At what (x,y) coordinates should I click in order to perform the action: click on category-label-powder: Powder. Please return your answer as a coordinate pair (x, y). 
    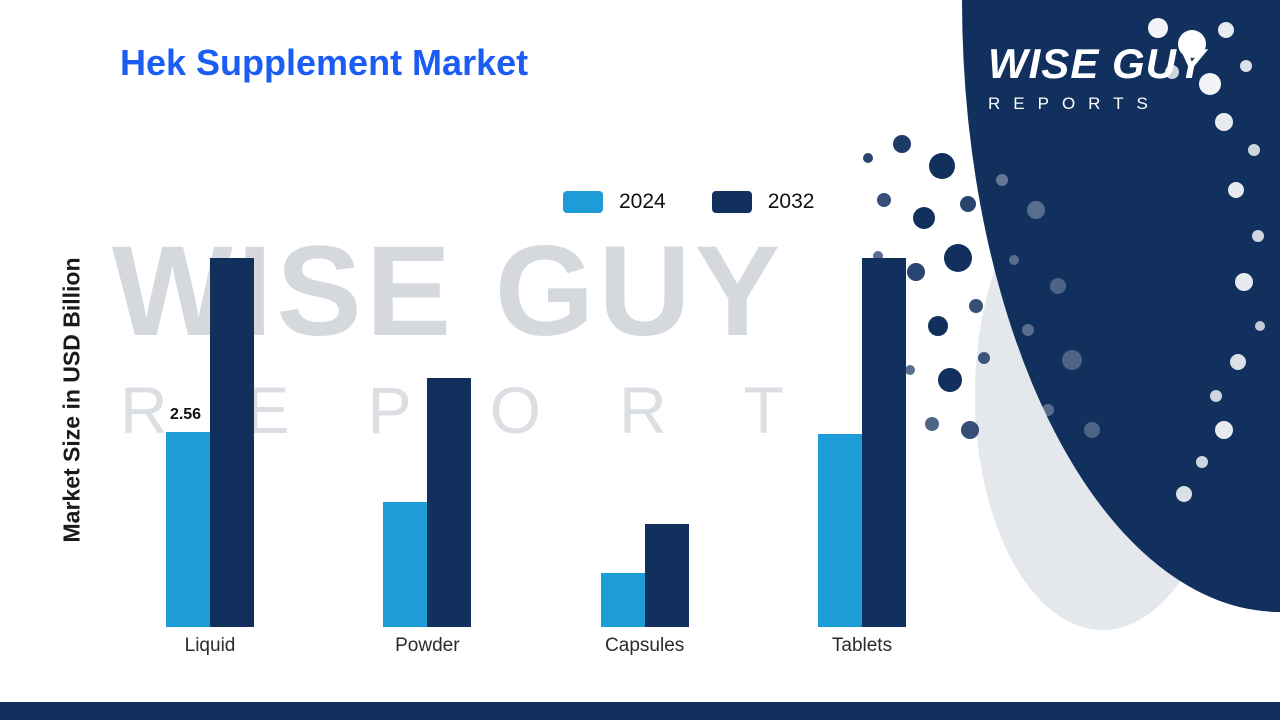
    Looking at the image, I should click on (427, 645).